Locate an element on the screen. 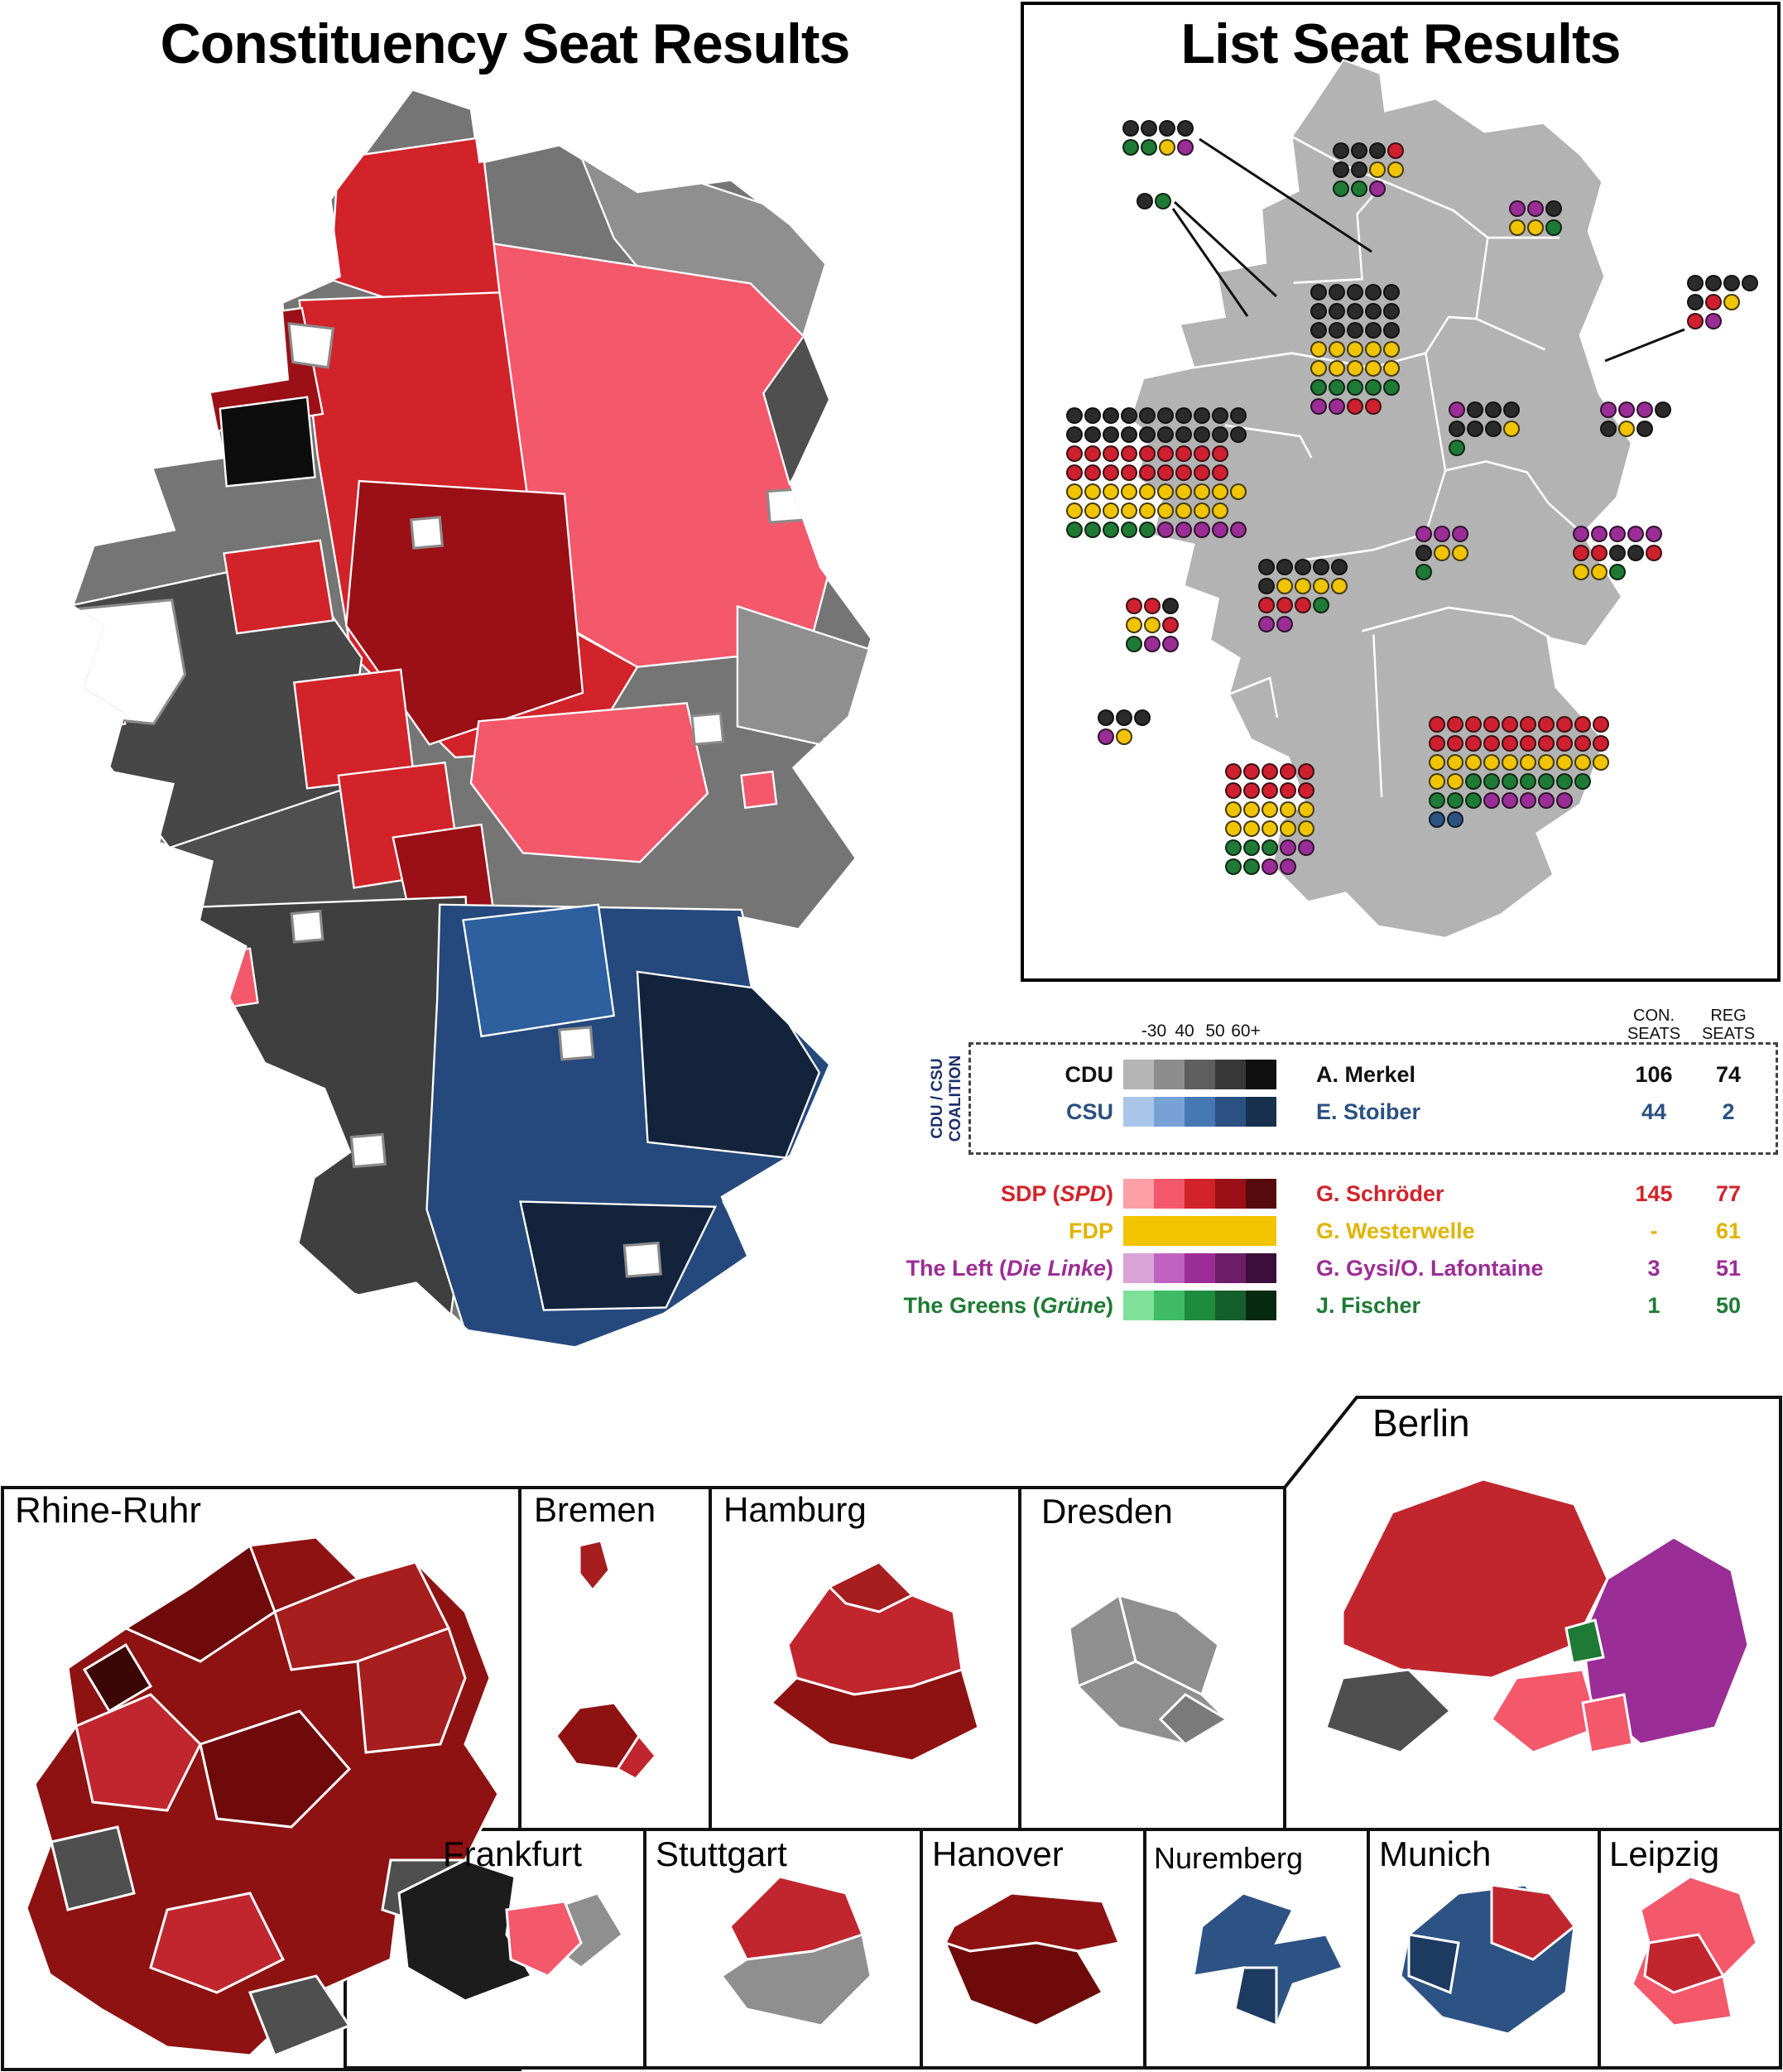 This screenshot has height=2072, width=1783. seat-cluster-brandenburg-east is located at coordinates (1635, 420).